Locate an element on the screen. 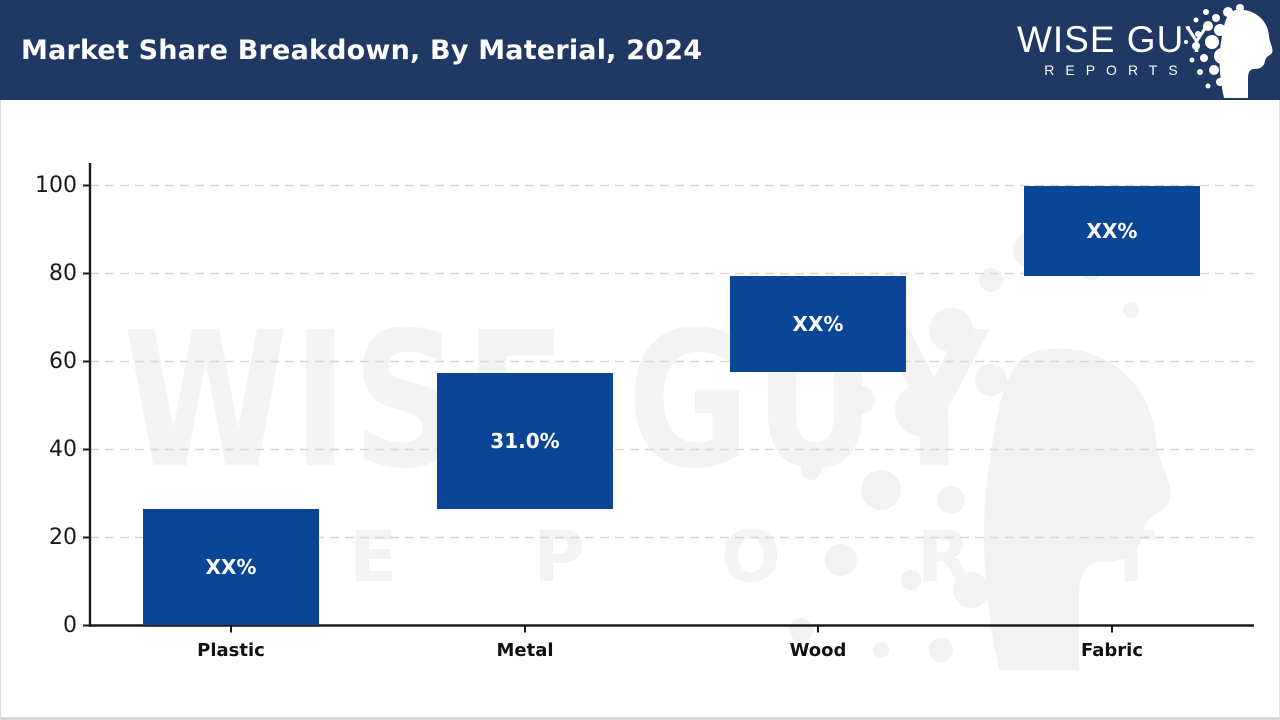  wise-guy-logo: WISE GUY REPORTS is located at coordinates (1144, 50).